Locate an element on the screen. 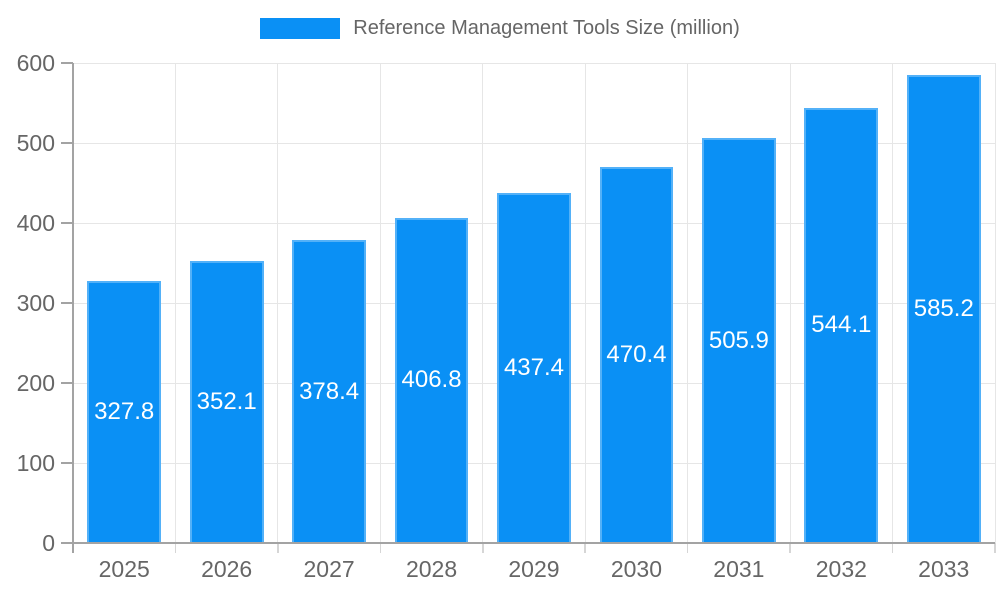 The height and width of the screenshot is (600, 1000). bar-value-label: 585.2 is located at coordinates (943, 308).